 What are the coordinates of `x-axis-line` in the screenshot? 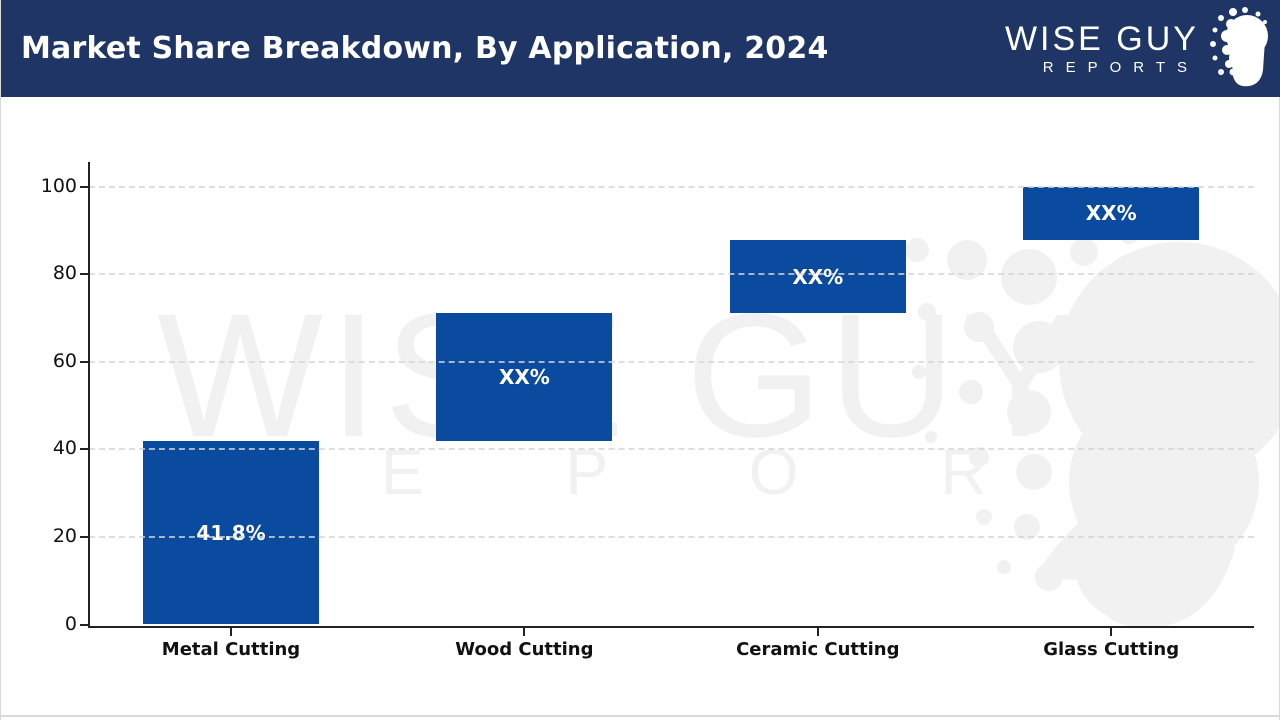 It's located at (671, 627).